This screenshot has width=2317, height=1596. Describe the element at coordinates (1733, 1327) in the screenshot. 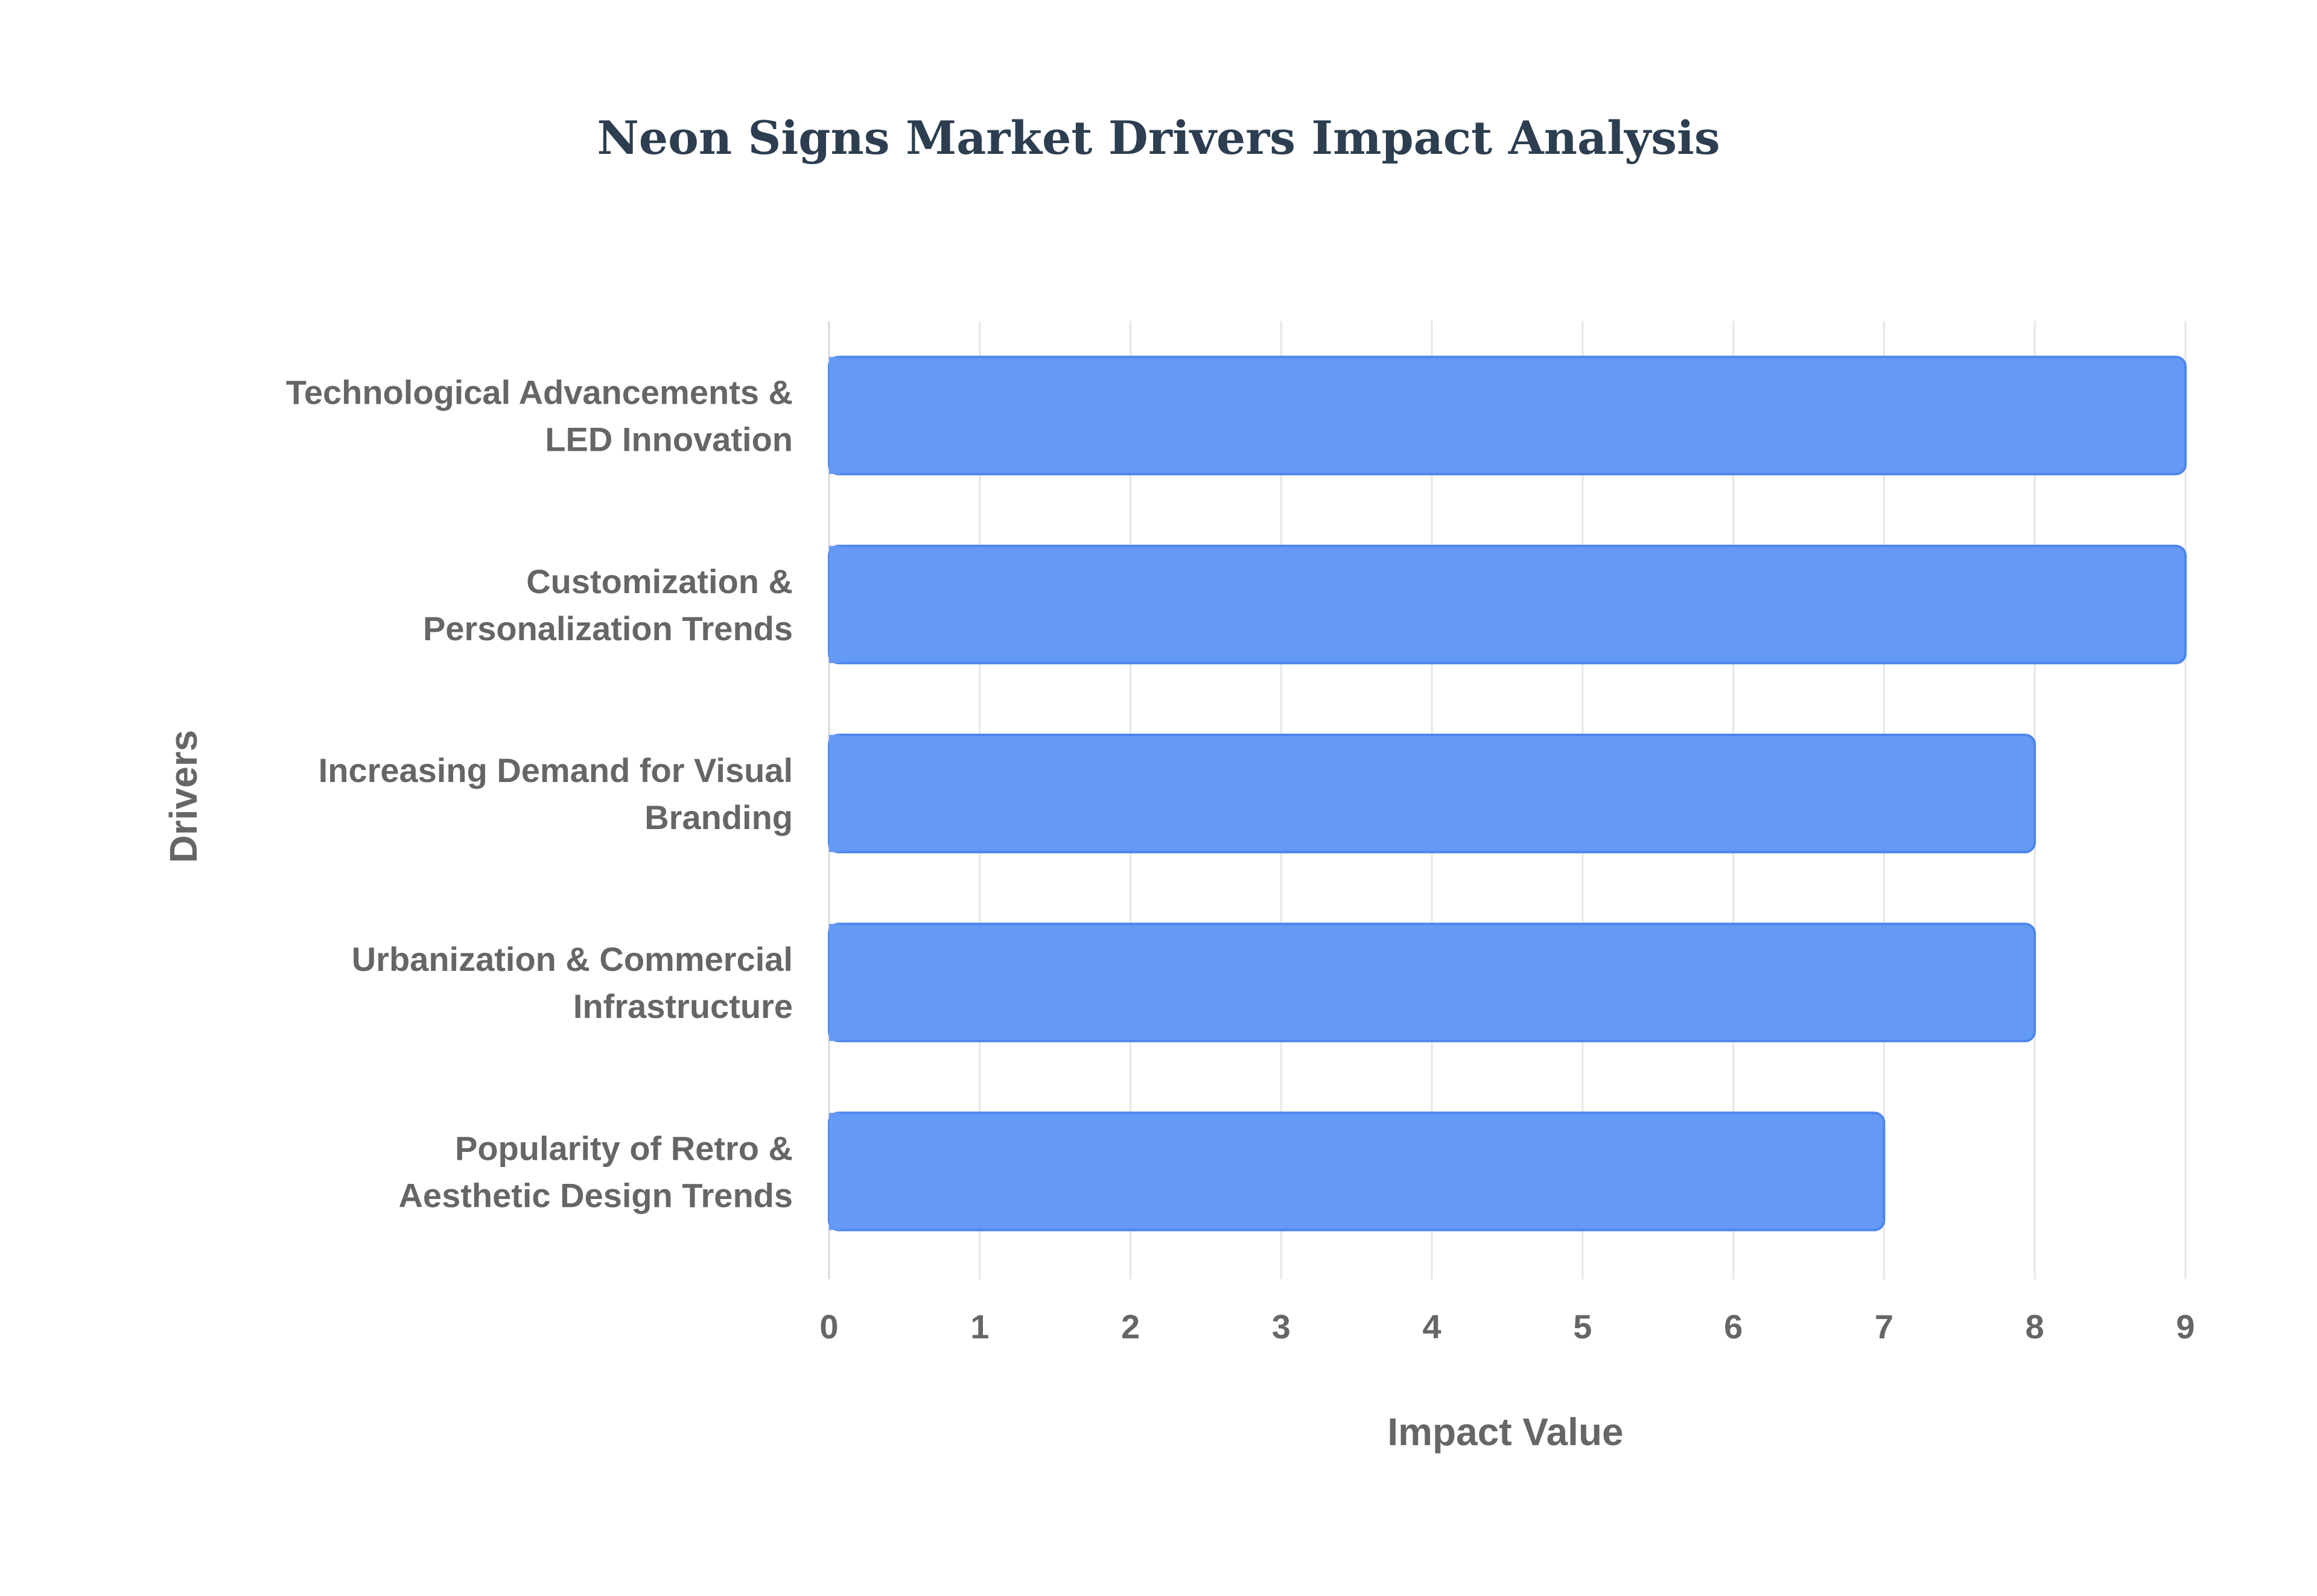

I see `x-tick-label-6: 6` at that location.